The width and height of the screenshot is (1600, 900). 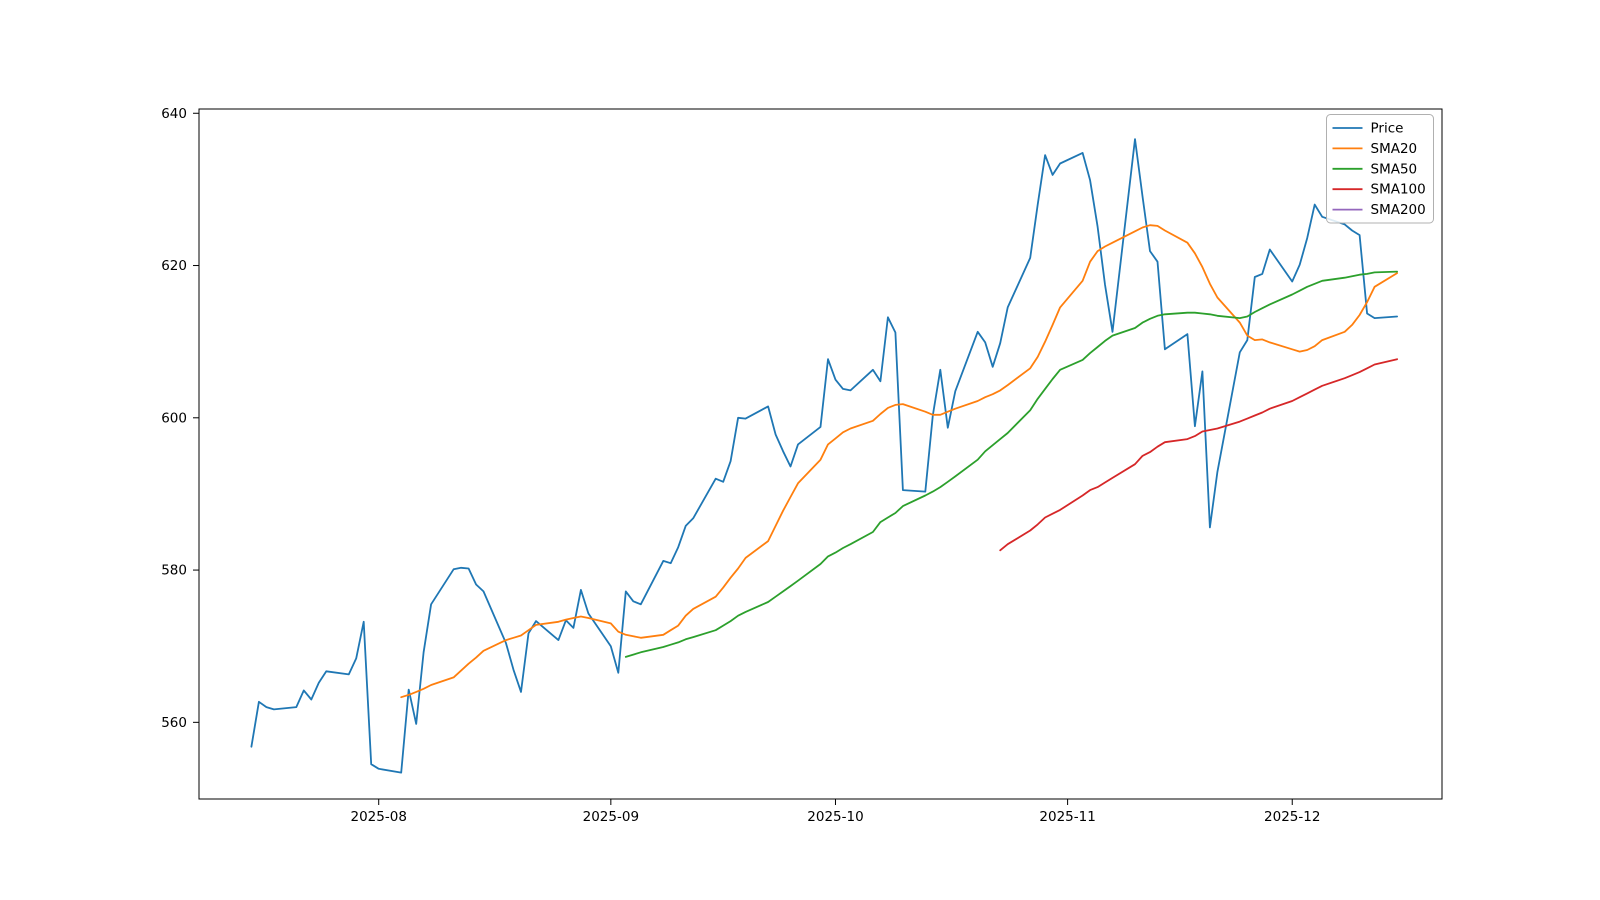 I want to click on x-axis: 2025-08 2025-09 2025-10 2025-11 2025-12, so click(x=835, y=812).